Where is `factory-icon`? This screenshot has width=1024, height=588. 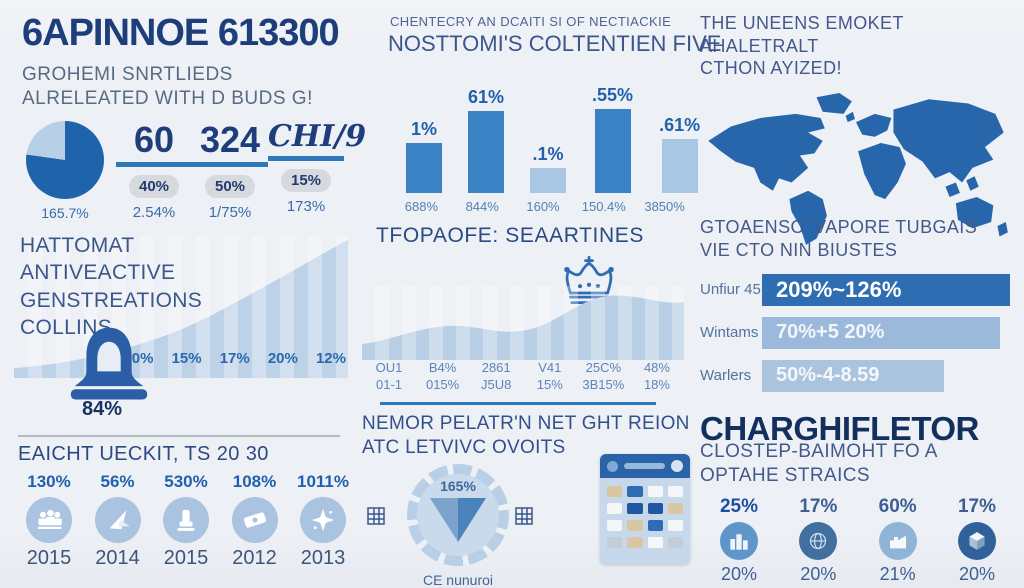
factory-icon is located at coordinates (897, 540).